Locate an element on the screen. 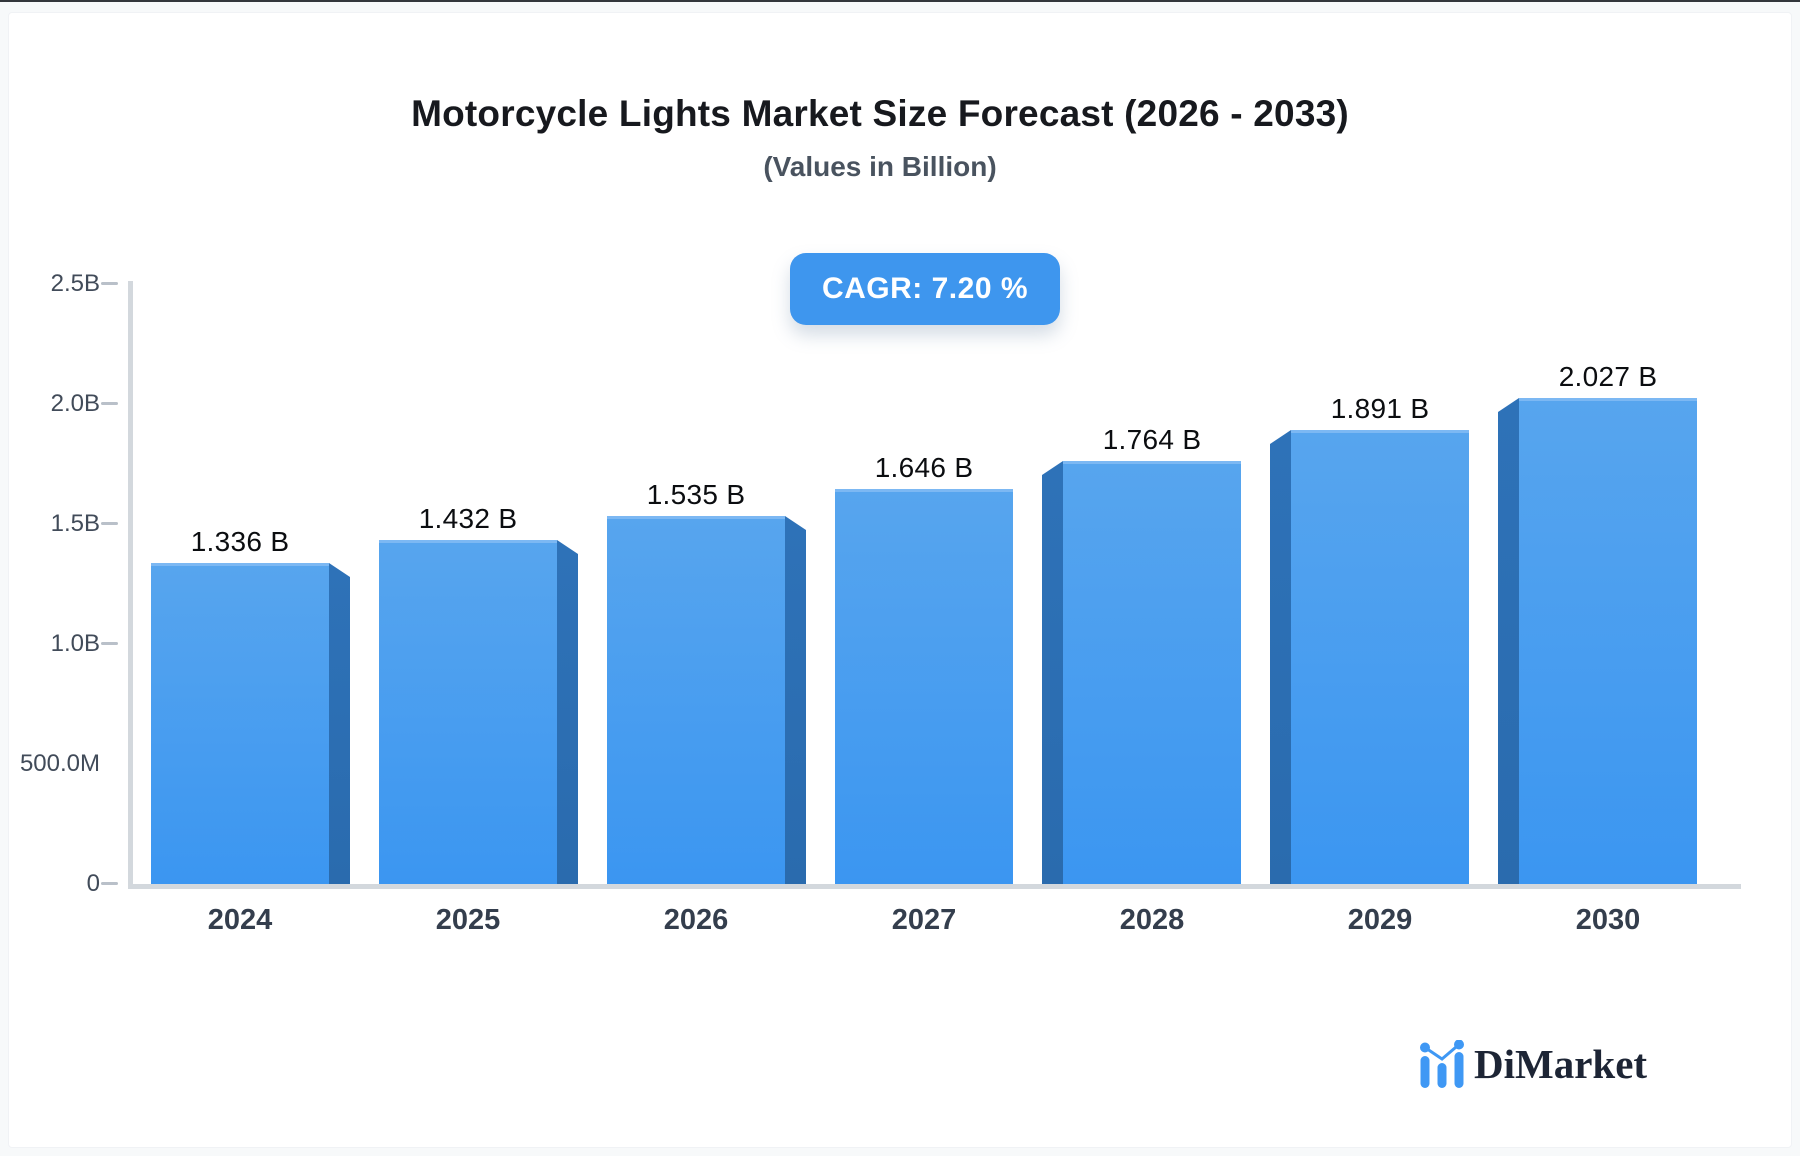  bar-side-2029 is located at coordinates (1280, 657).